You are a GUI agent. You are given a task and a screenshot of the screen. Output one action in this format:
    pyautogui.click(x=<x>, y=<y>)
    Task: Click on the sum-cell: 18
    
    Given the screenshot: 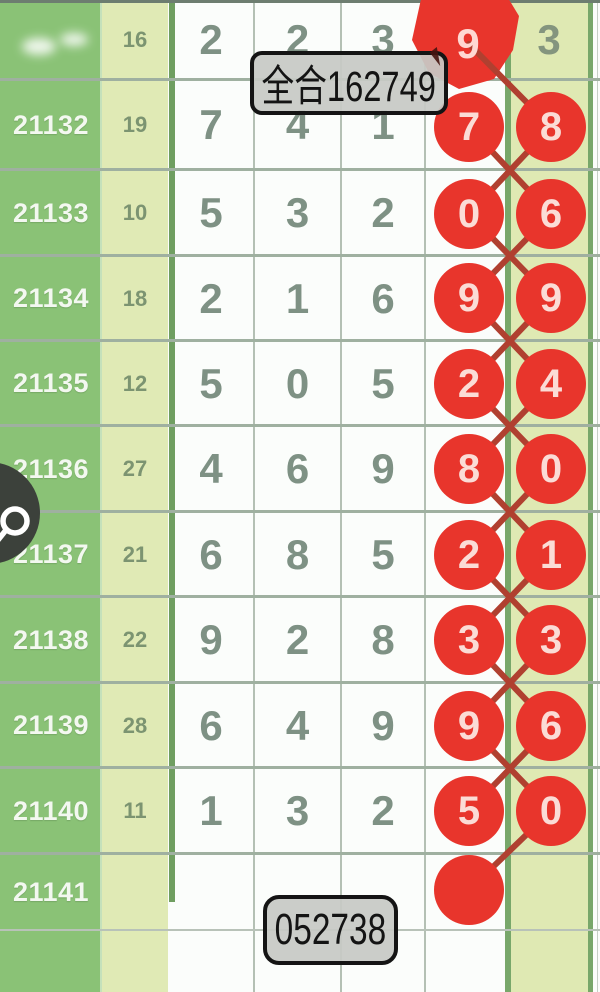 What is the action you would take?
    pyautogui.click(x=135, y=298)
    